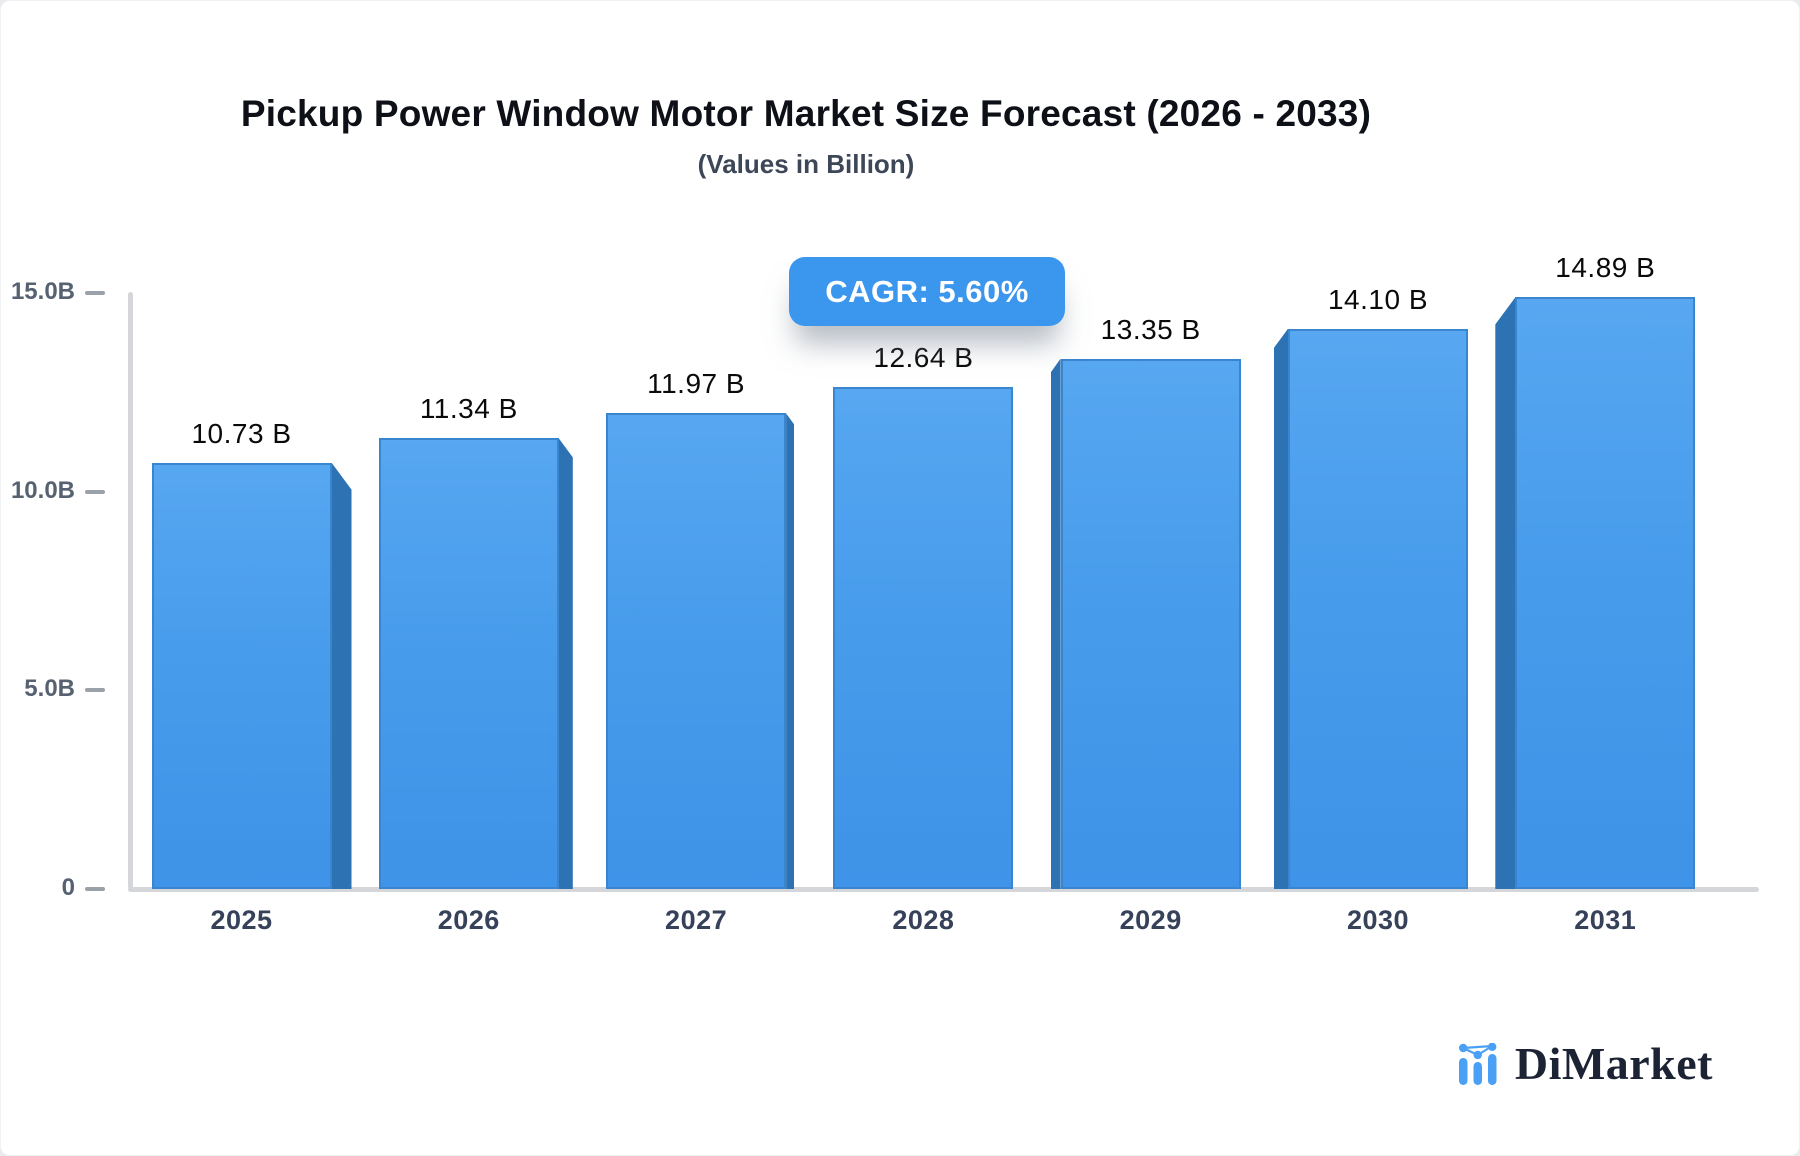 Image resolution: width=1800 pixels, height=1156 pixels. I want to click on cagr-badge: CAGR: 5.60%, so click(927, 291).